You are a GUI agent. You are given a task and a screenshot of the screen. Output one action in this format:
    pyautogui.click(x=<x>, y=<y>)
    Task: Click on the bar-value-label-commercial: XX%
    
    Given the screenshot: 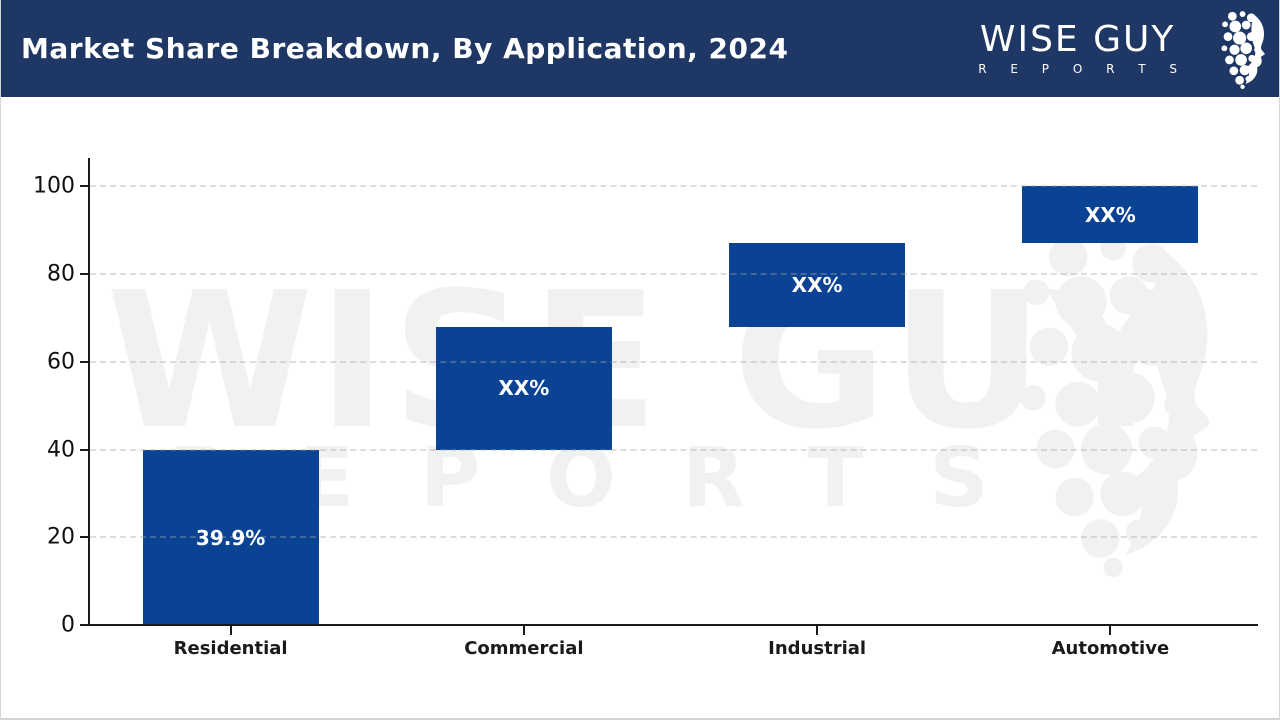 What is the action you would take?
    pyautogui.click(x=524, y=388)
    